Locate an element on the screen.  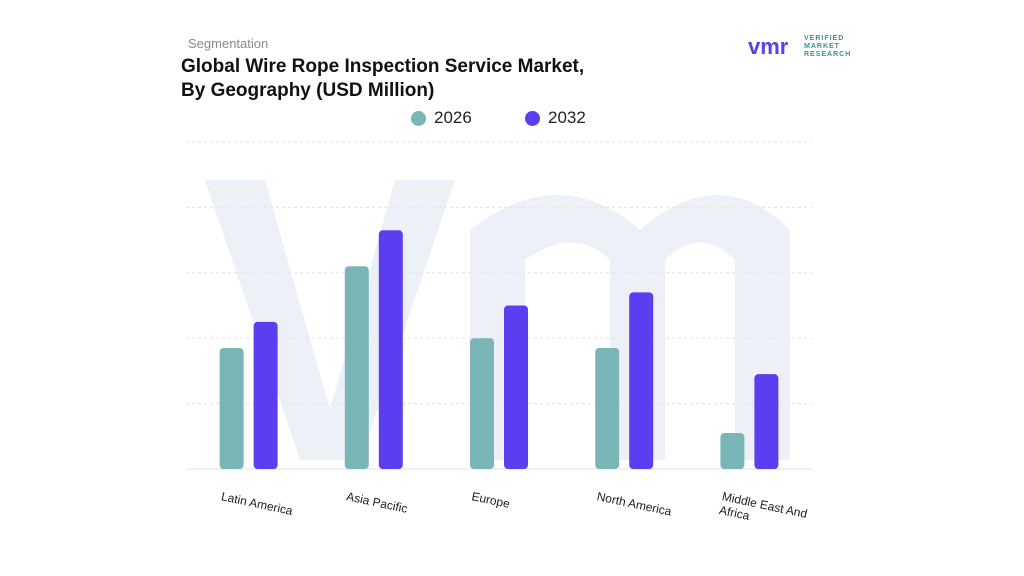
bar-2032-asia-pacific is located at coordinates (390, 349).